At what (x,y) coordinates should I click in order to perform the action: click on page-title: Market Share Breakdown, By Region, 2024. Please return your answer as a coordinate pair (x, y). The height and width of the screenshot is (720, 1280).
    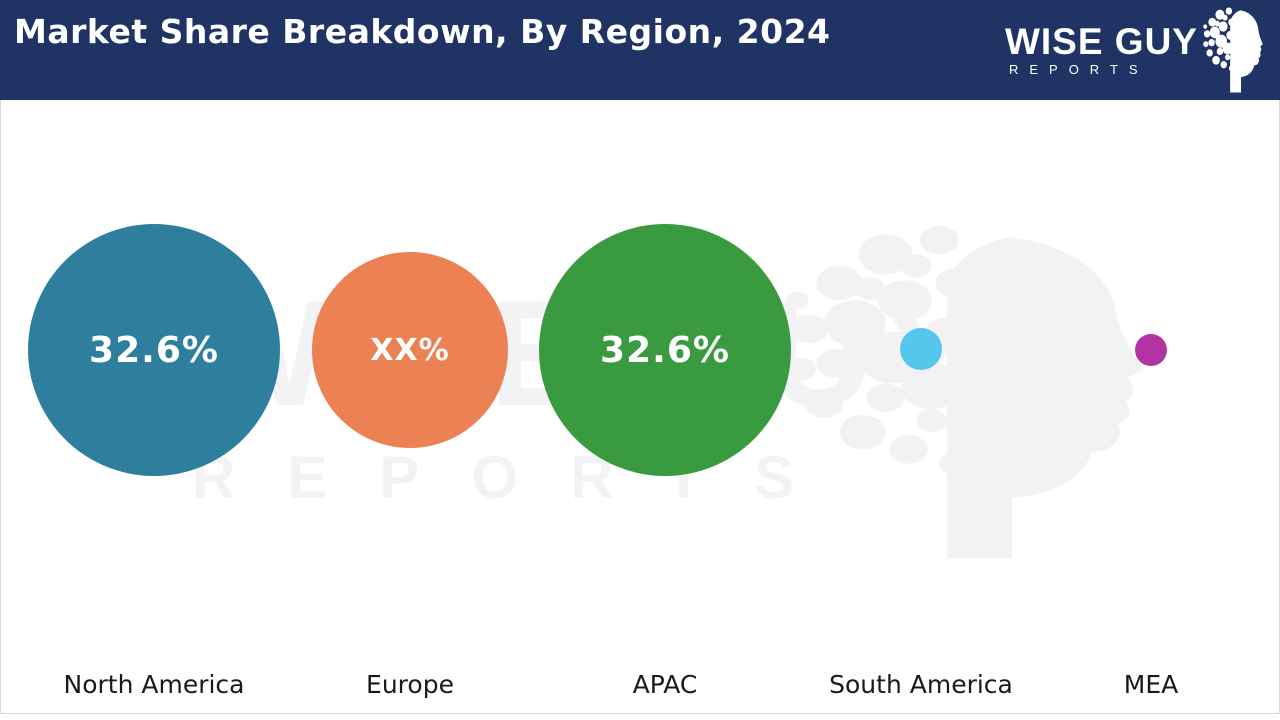
    Looking at the image, I should click on (422, 31).